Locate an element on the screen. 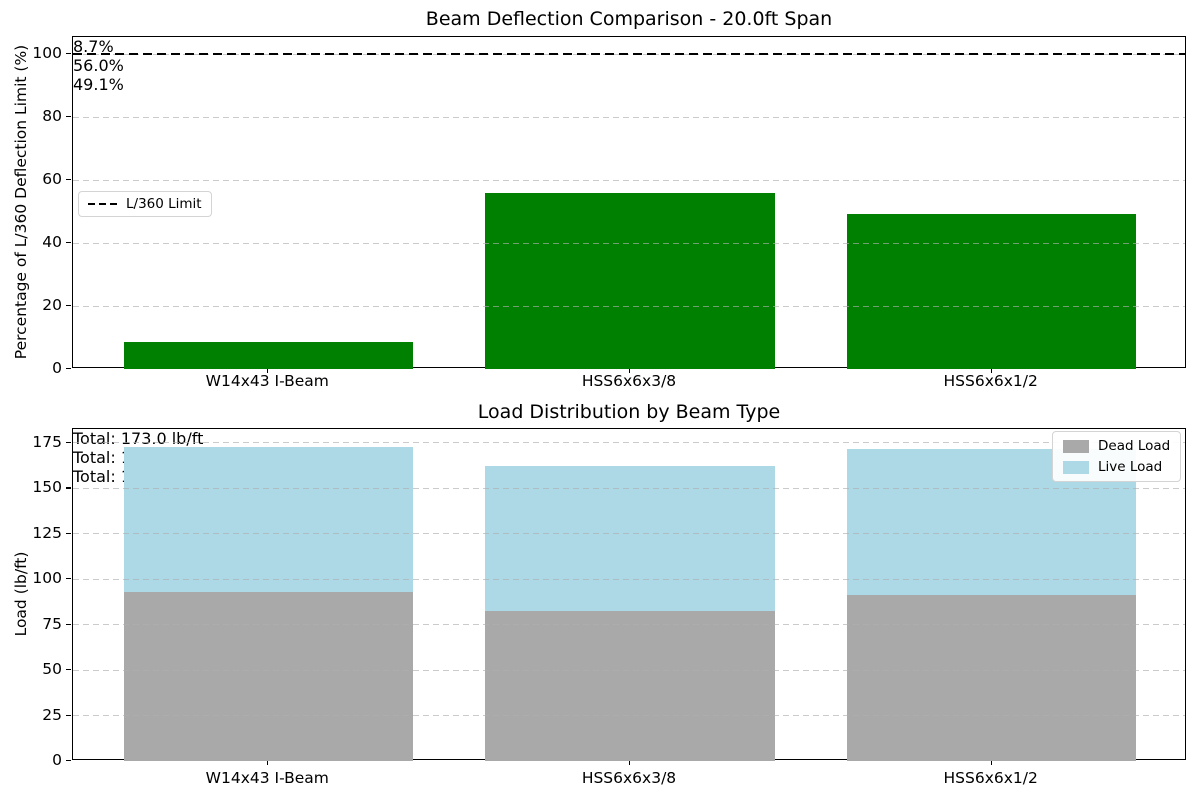  chart-title: Beam Deflection Comparison - 20.0ft Span is located at coordinates (629, 19).